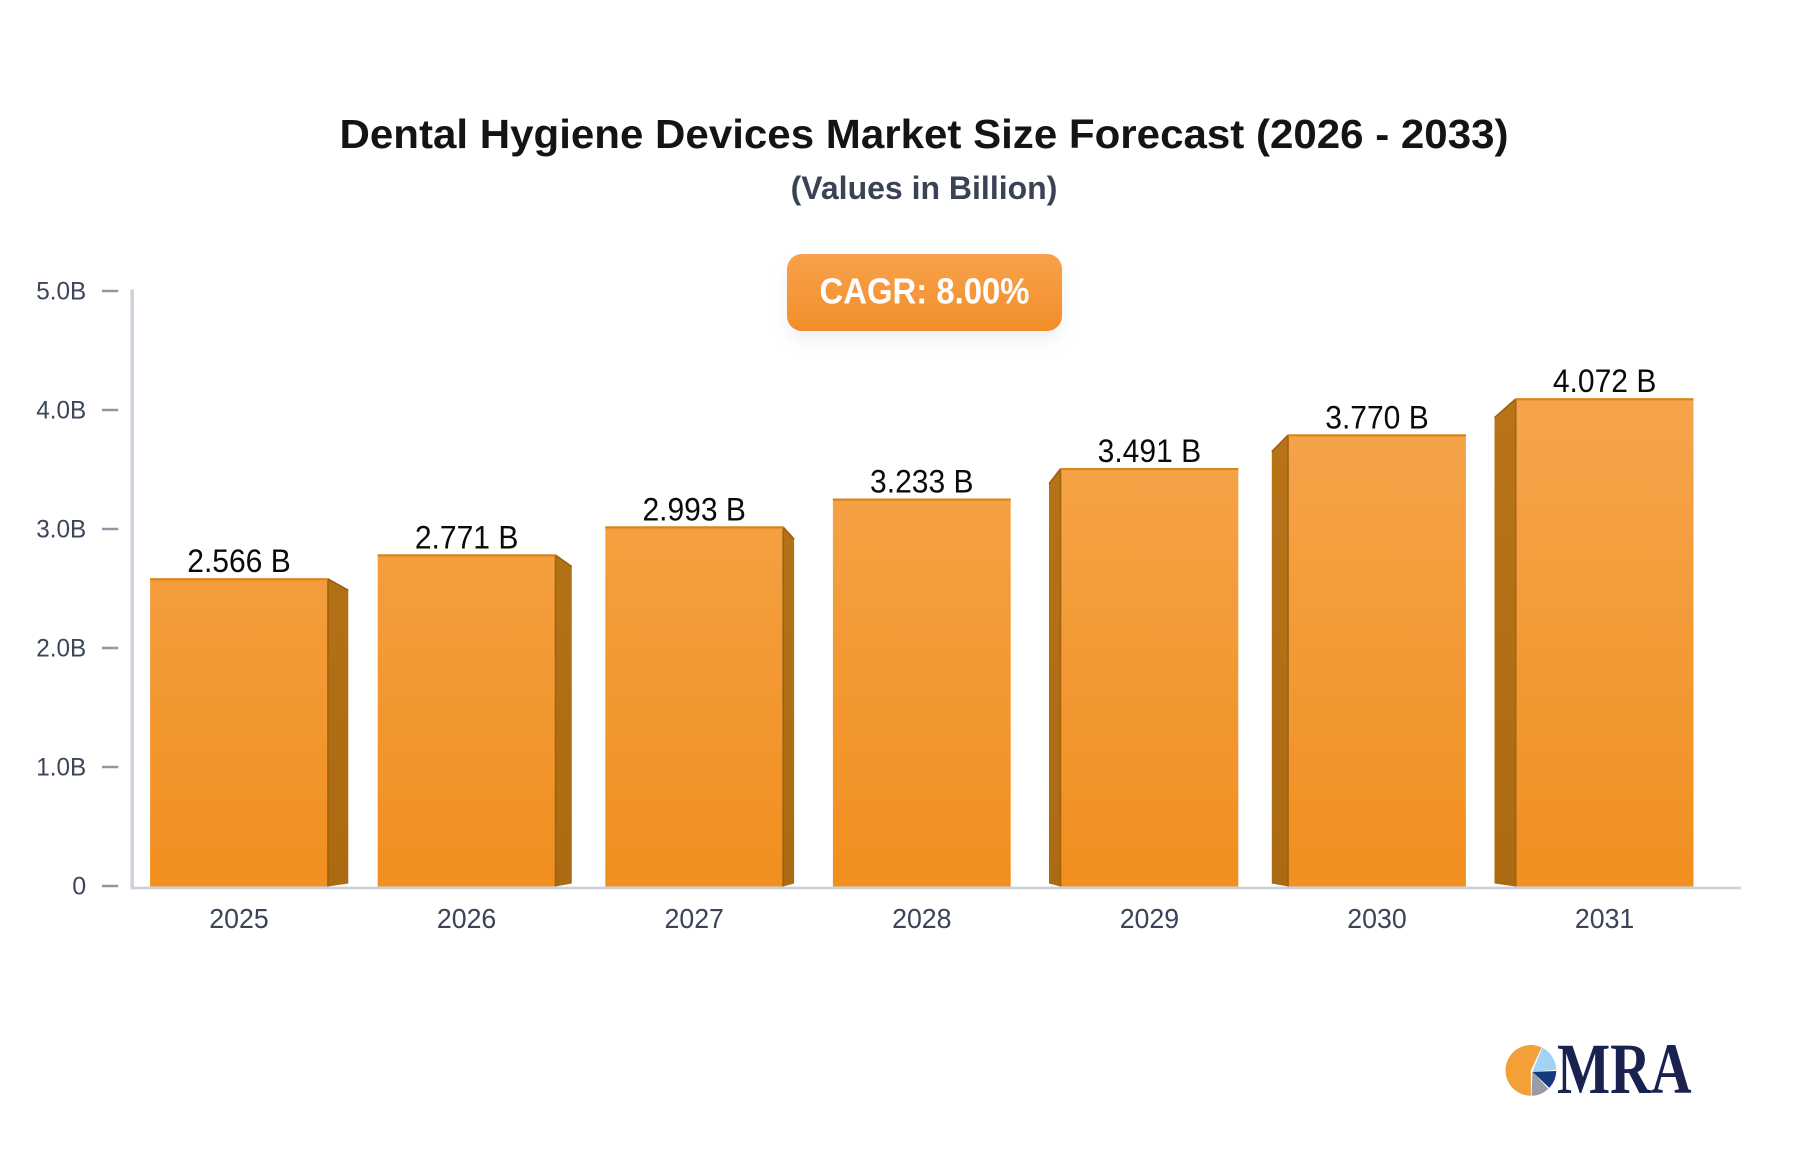  What do you see at coordinates (1377, 417) in the screenshot?
I see `svg-text: 3.770 B` at bounding box center [1377, 417].